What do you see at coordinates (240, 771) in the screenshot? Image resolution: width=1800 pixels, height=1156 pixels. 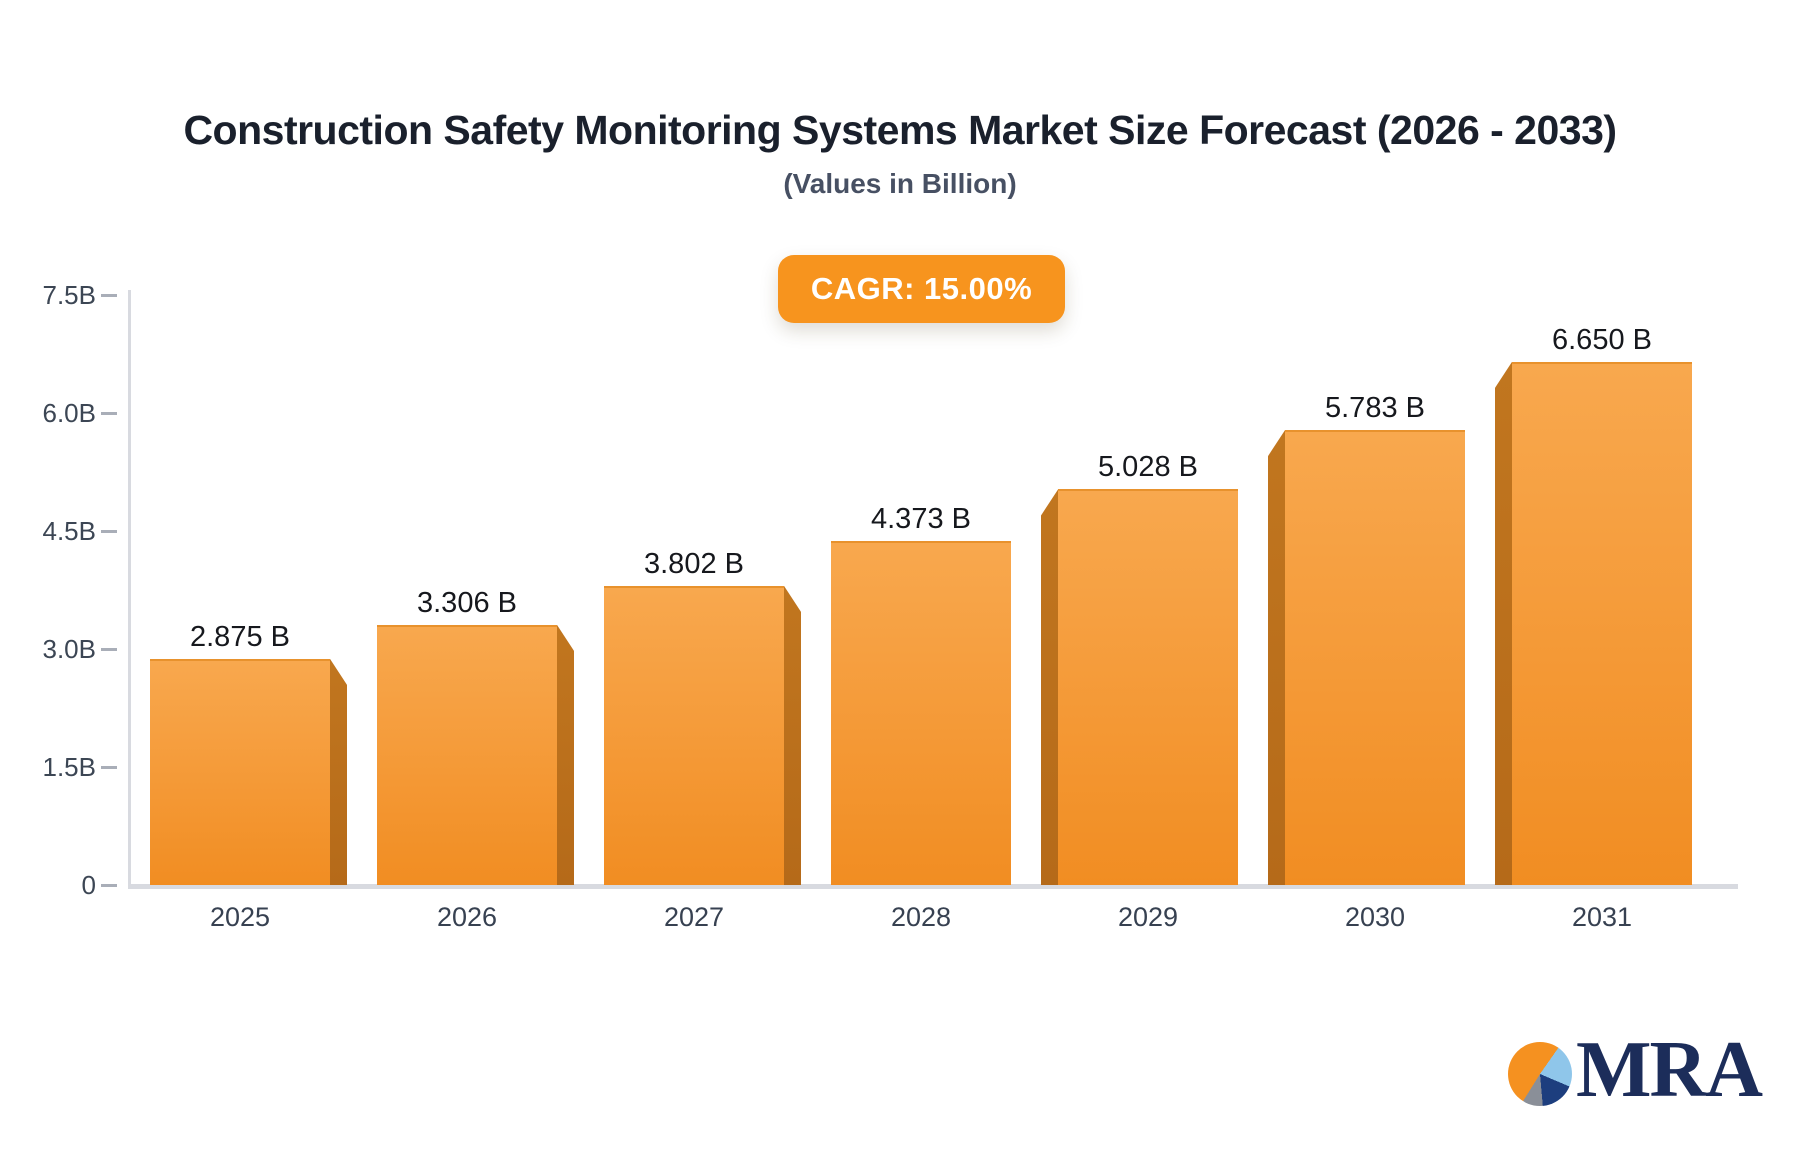 I see `bar-2025` at bounding box center [240, 771].